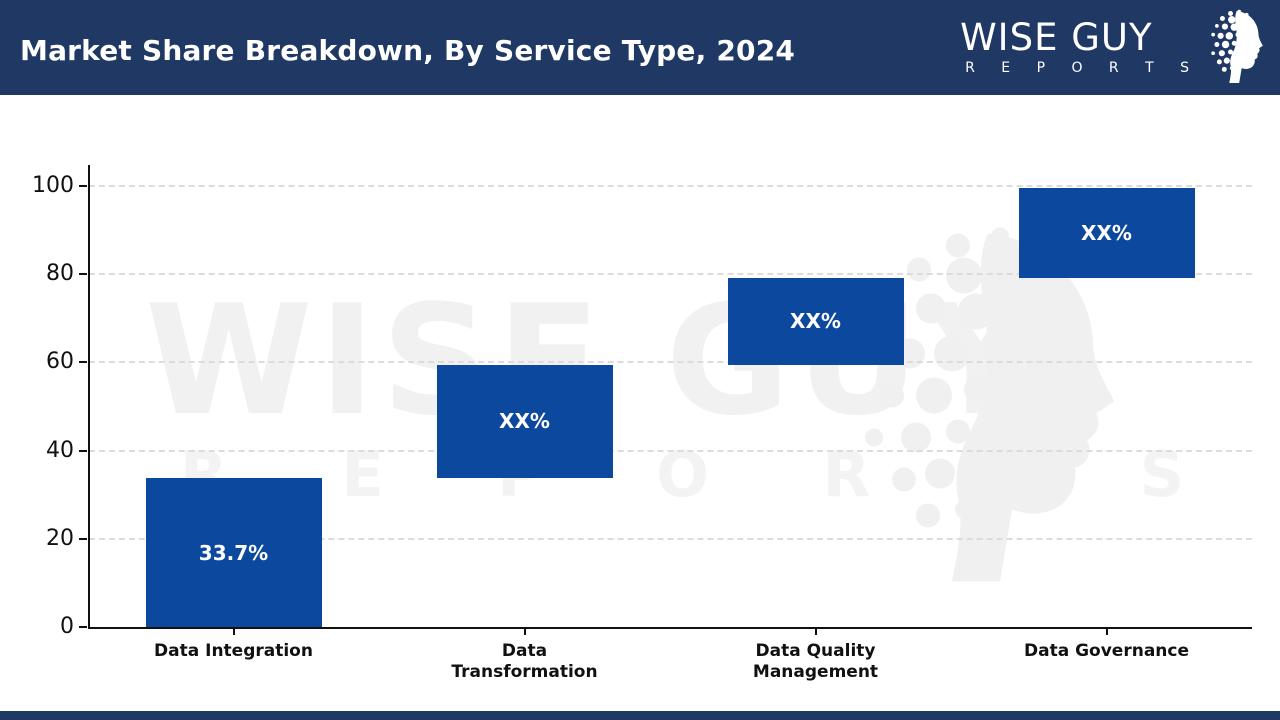 The height and width of the screenshot is (720, 1280). Describe the element at coordinates (1082, 67) in the screenshot. I see `logo-subtitle: R E P O R T S` at that location.